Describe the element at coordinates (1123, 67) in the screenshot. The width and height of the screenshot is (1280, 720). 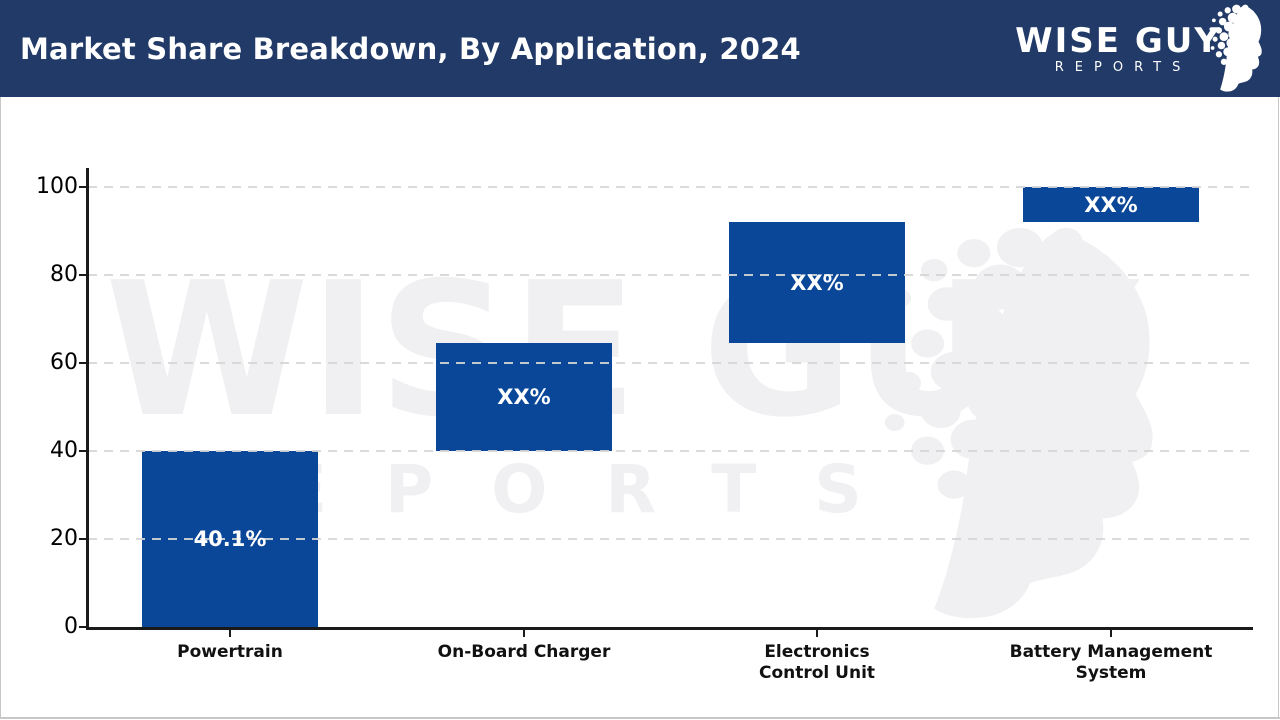
I see `brand-logo-tagline: REPORTS` at that location.